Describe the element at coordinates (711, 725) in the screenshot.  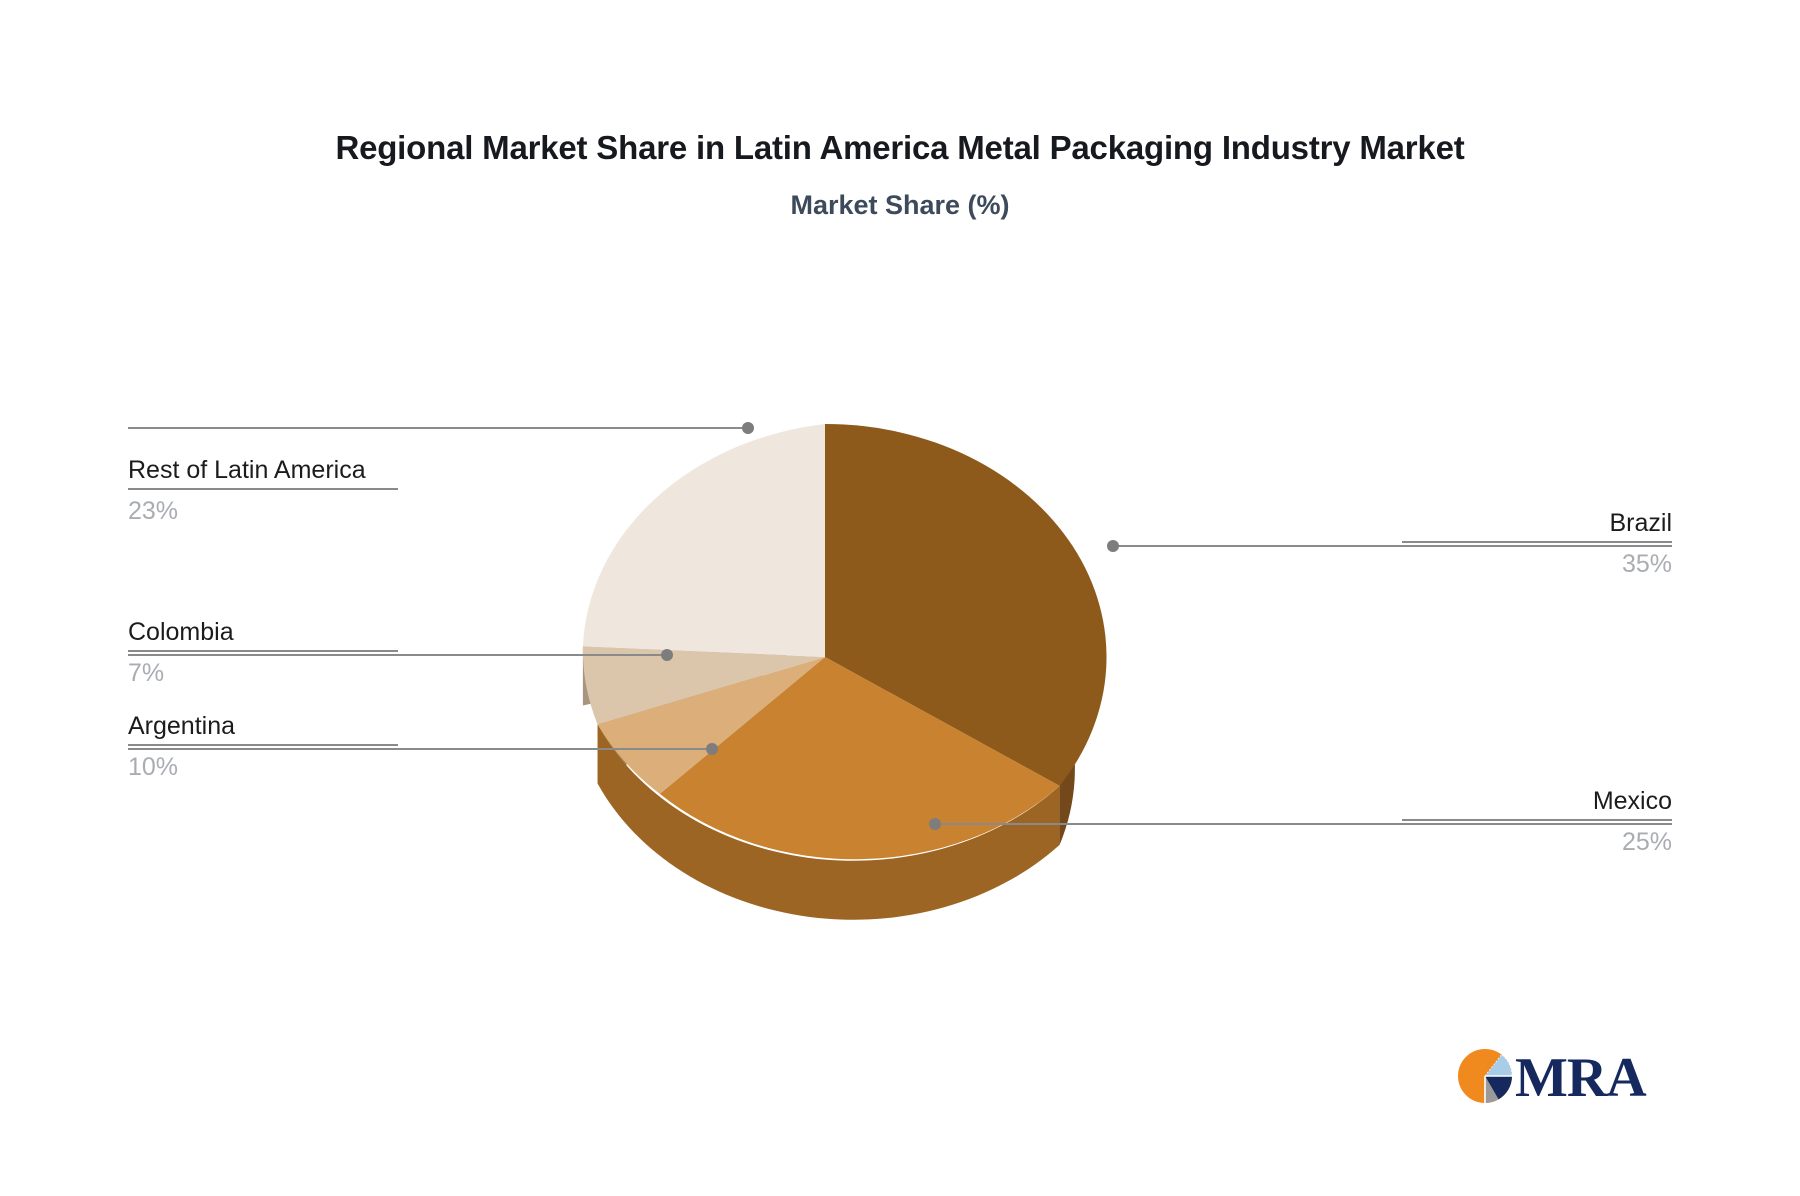
I see `pie-slice-argentina` at that location.